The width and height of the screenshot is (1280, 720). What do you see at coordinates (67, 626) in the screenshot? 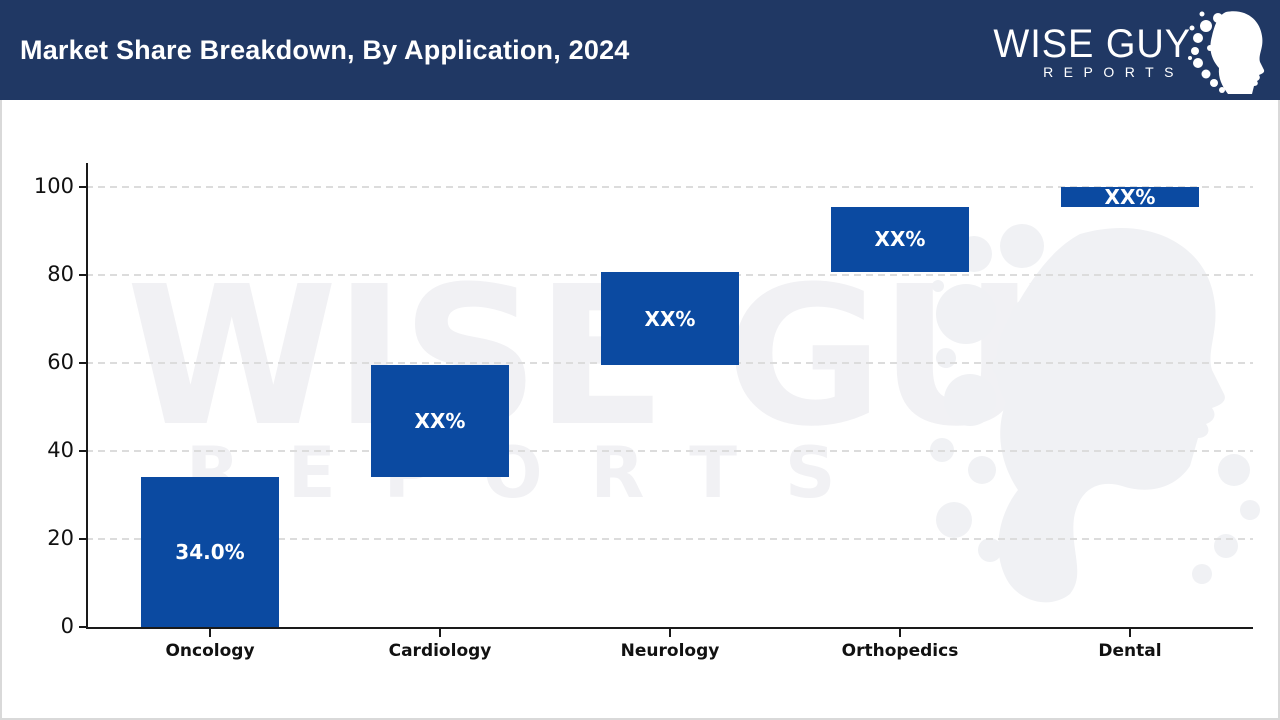
I see `y-tick-label: 0` at bounding box center [67, 626].